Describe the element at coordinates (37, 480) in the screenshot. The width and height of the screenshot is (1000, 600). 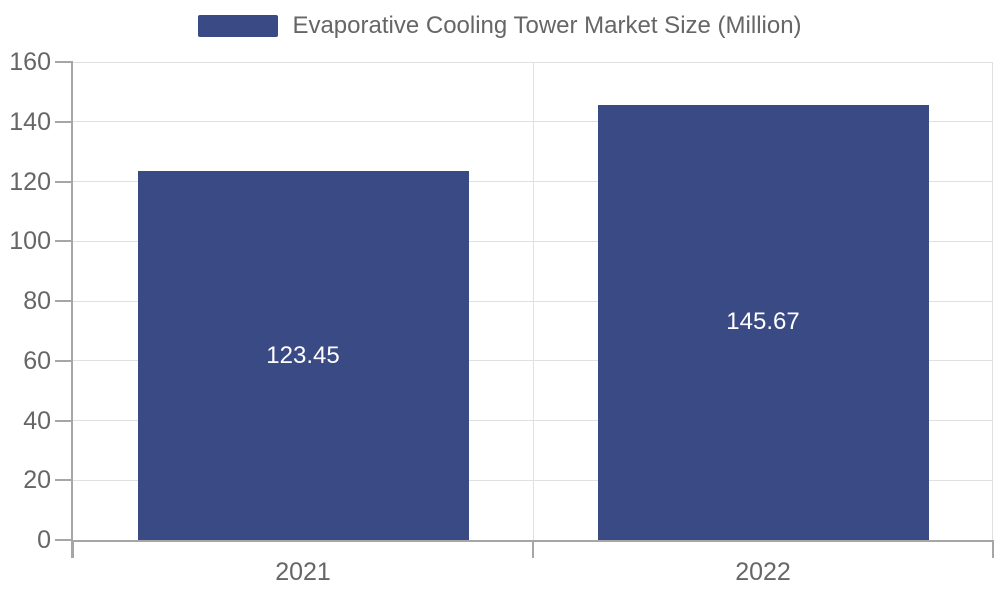
I see `y-axis-tick-label: 20` at that location.